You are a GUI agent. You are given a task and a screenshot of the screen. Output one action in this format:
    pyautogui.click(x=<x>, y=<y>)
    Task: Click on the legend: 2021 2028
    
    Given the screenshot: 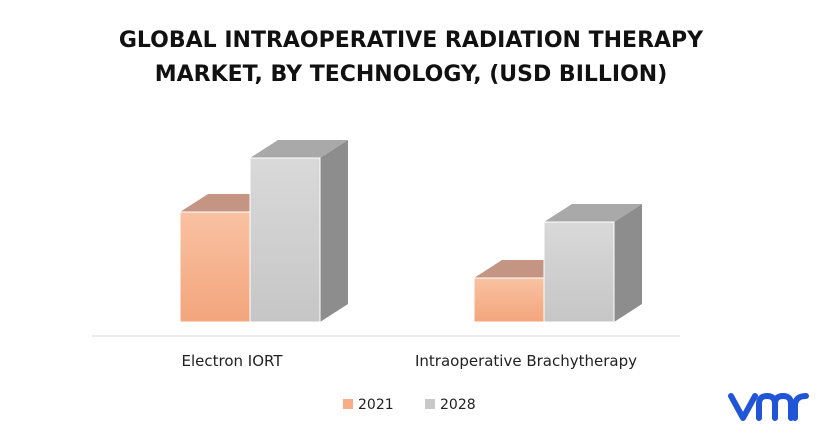 What is the action you would take?
    pyautogui.click(x=409, y=405)
    